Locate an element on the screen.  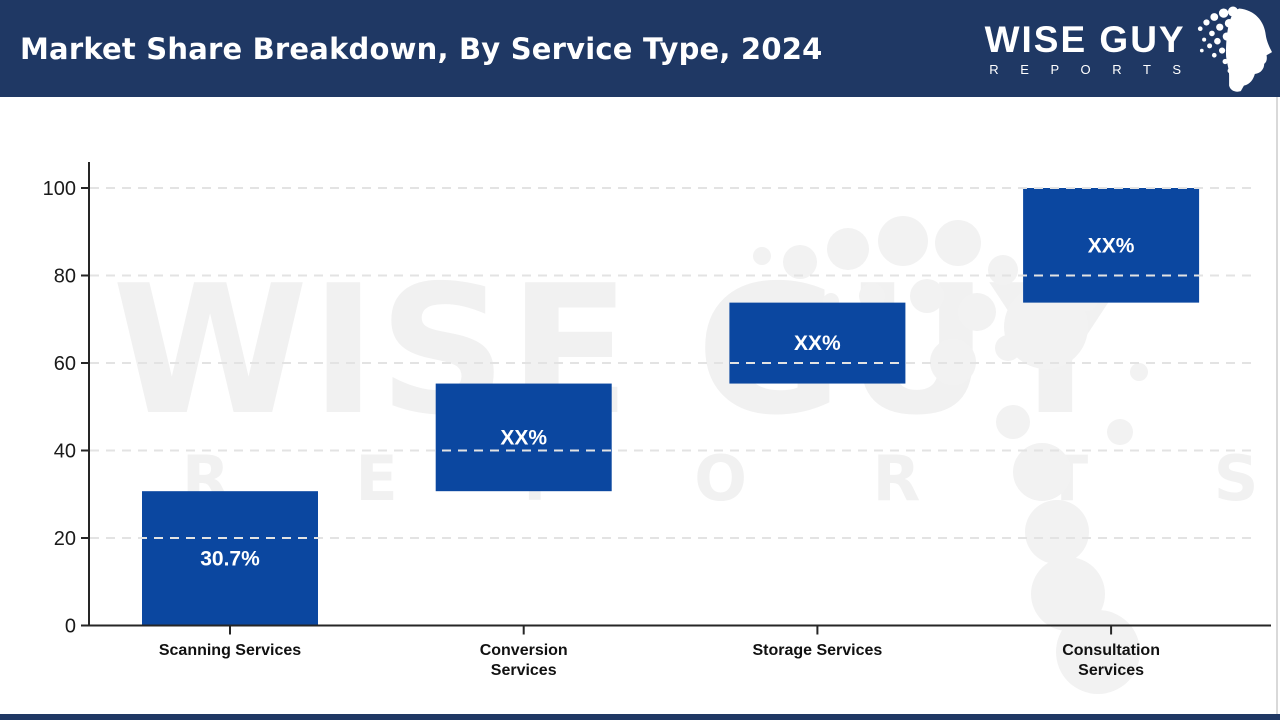
x-category-label: Consultation Services is located at coordinates (1111, 660).